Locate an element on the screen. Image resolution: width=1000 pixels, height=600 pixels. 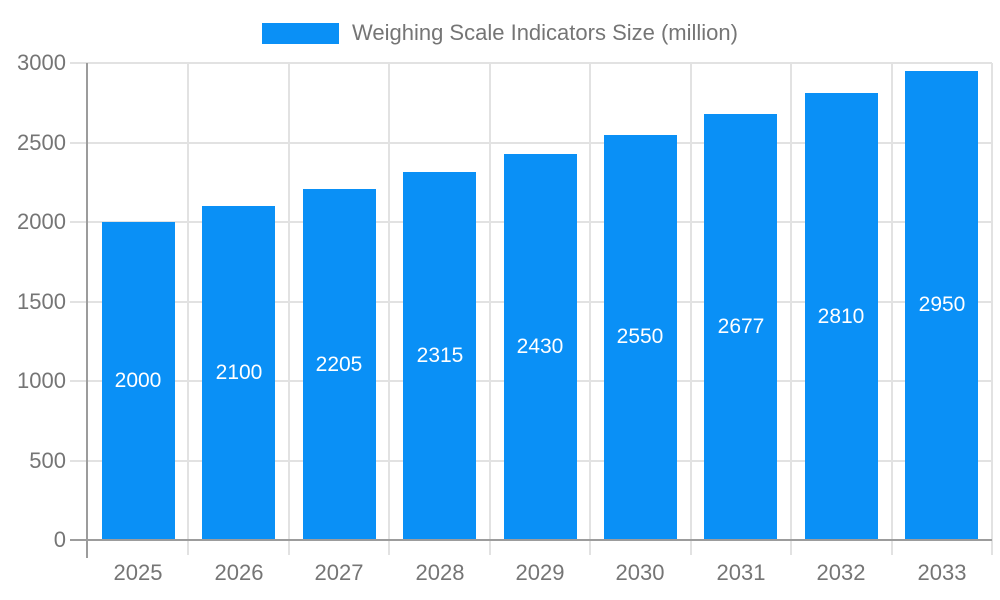
bar-2029 is located at coordinates (540, 347).